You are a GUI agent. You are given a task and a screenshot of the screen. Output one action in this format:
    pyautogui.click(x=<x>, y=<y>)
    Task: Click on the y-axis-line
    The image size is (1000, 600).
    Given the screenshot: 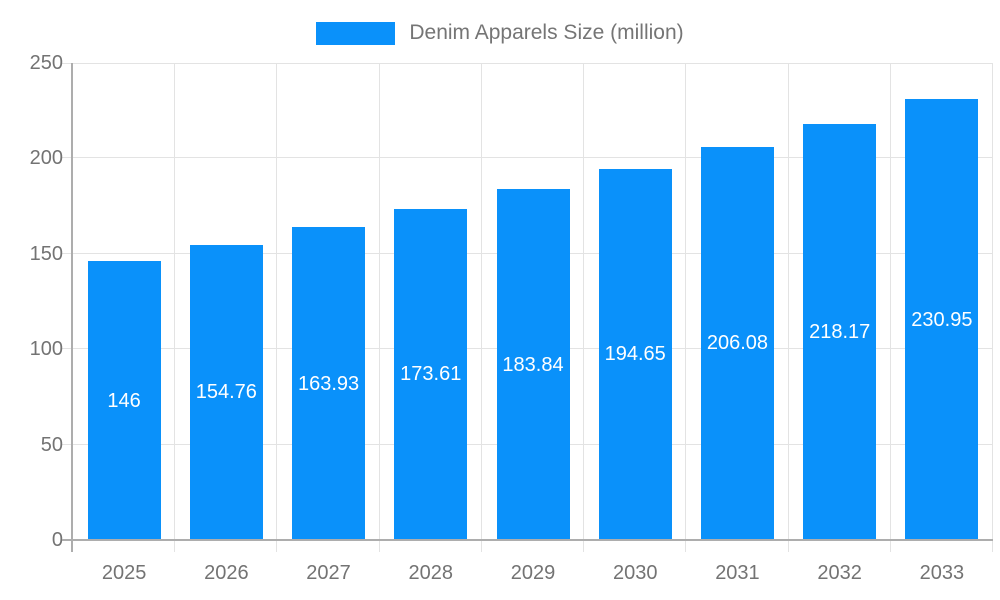 What is the action you would take?
    pyautogui.click(x=72, y=307)
    